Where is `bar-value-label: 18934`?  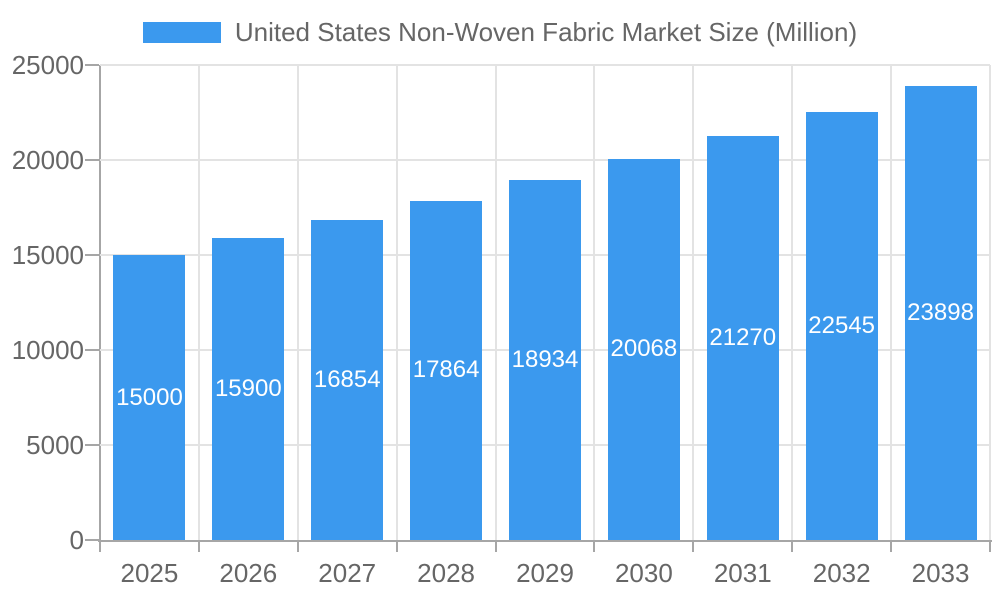 bar-value-label: 18934 is located at coordinates (545, 360).